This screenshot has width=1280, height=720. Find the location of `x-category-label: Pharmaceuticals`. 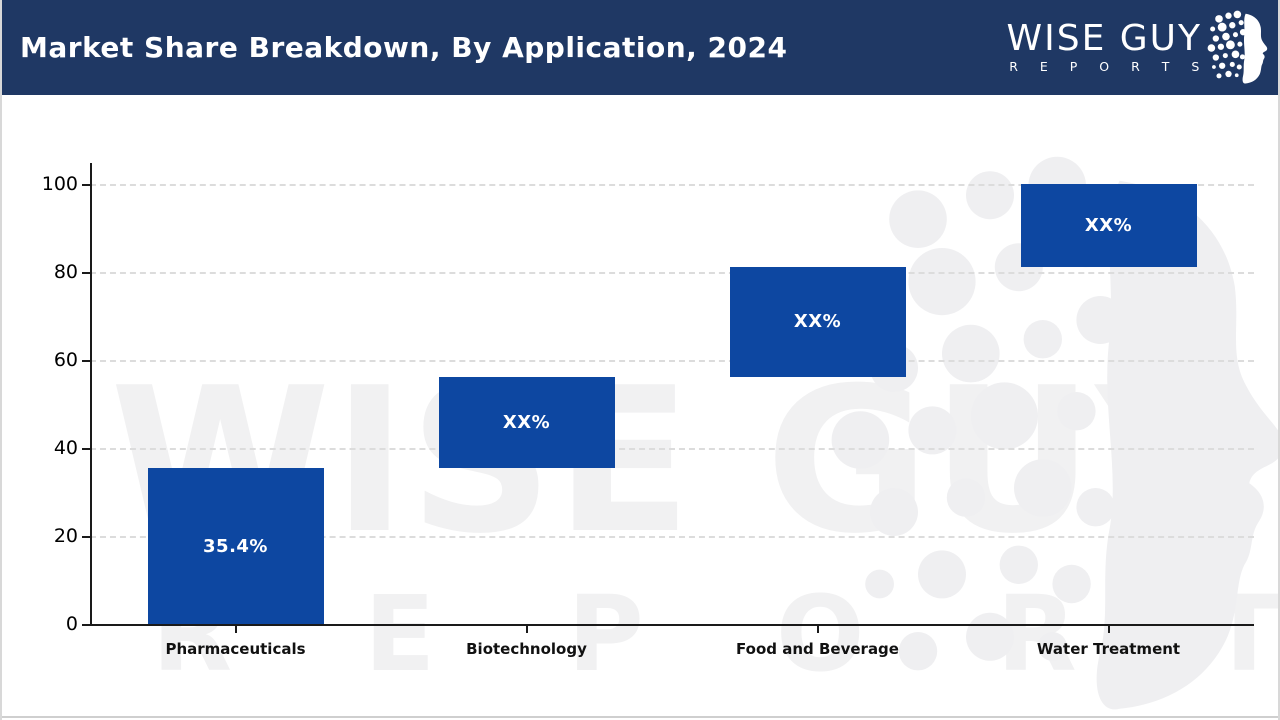

x-category-label: Pharmaceuticals is located at coordinates (235, 649).